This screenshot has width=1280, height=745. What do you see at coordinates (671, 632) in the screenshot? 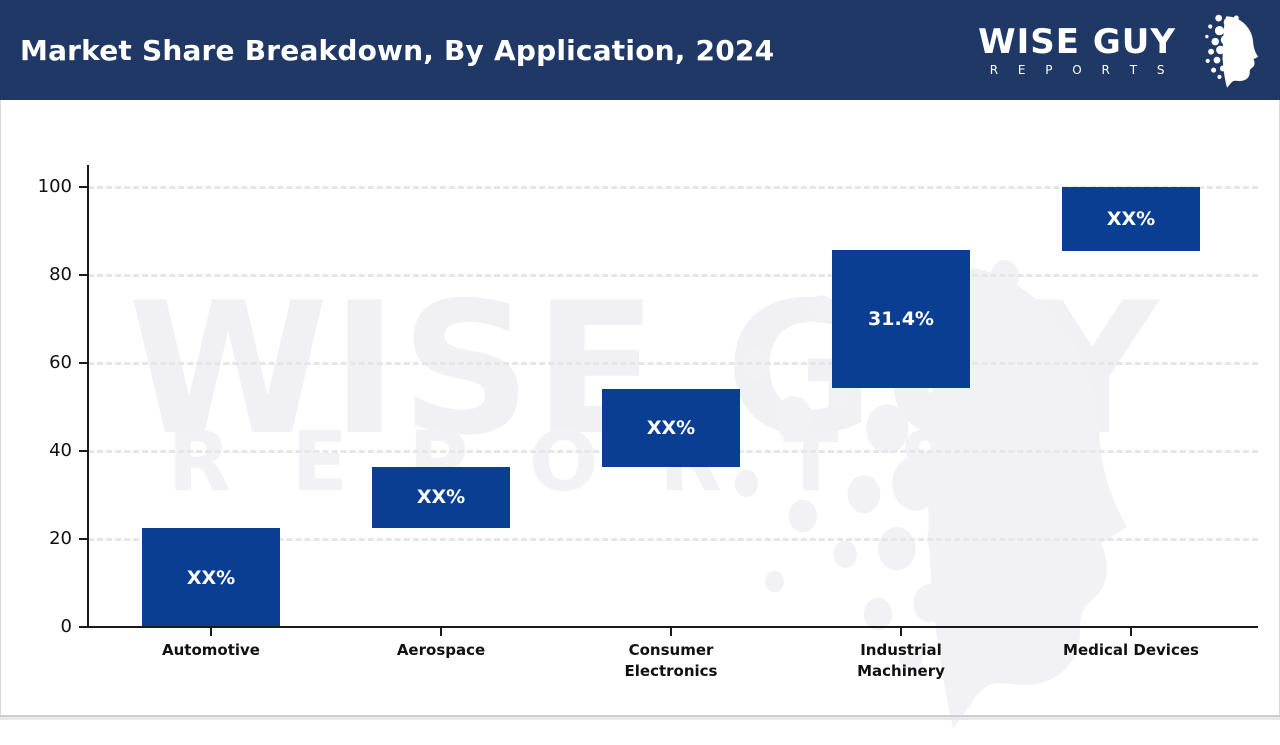
I see `x-tick-mark-consumer-electronics` at bounding box center [671, 632].